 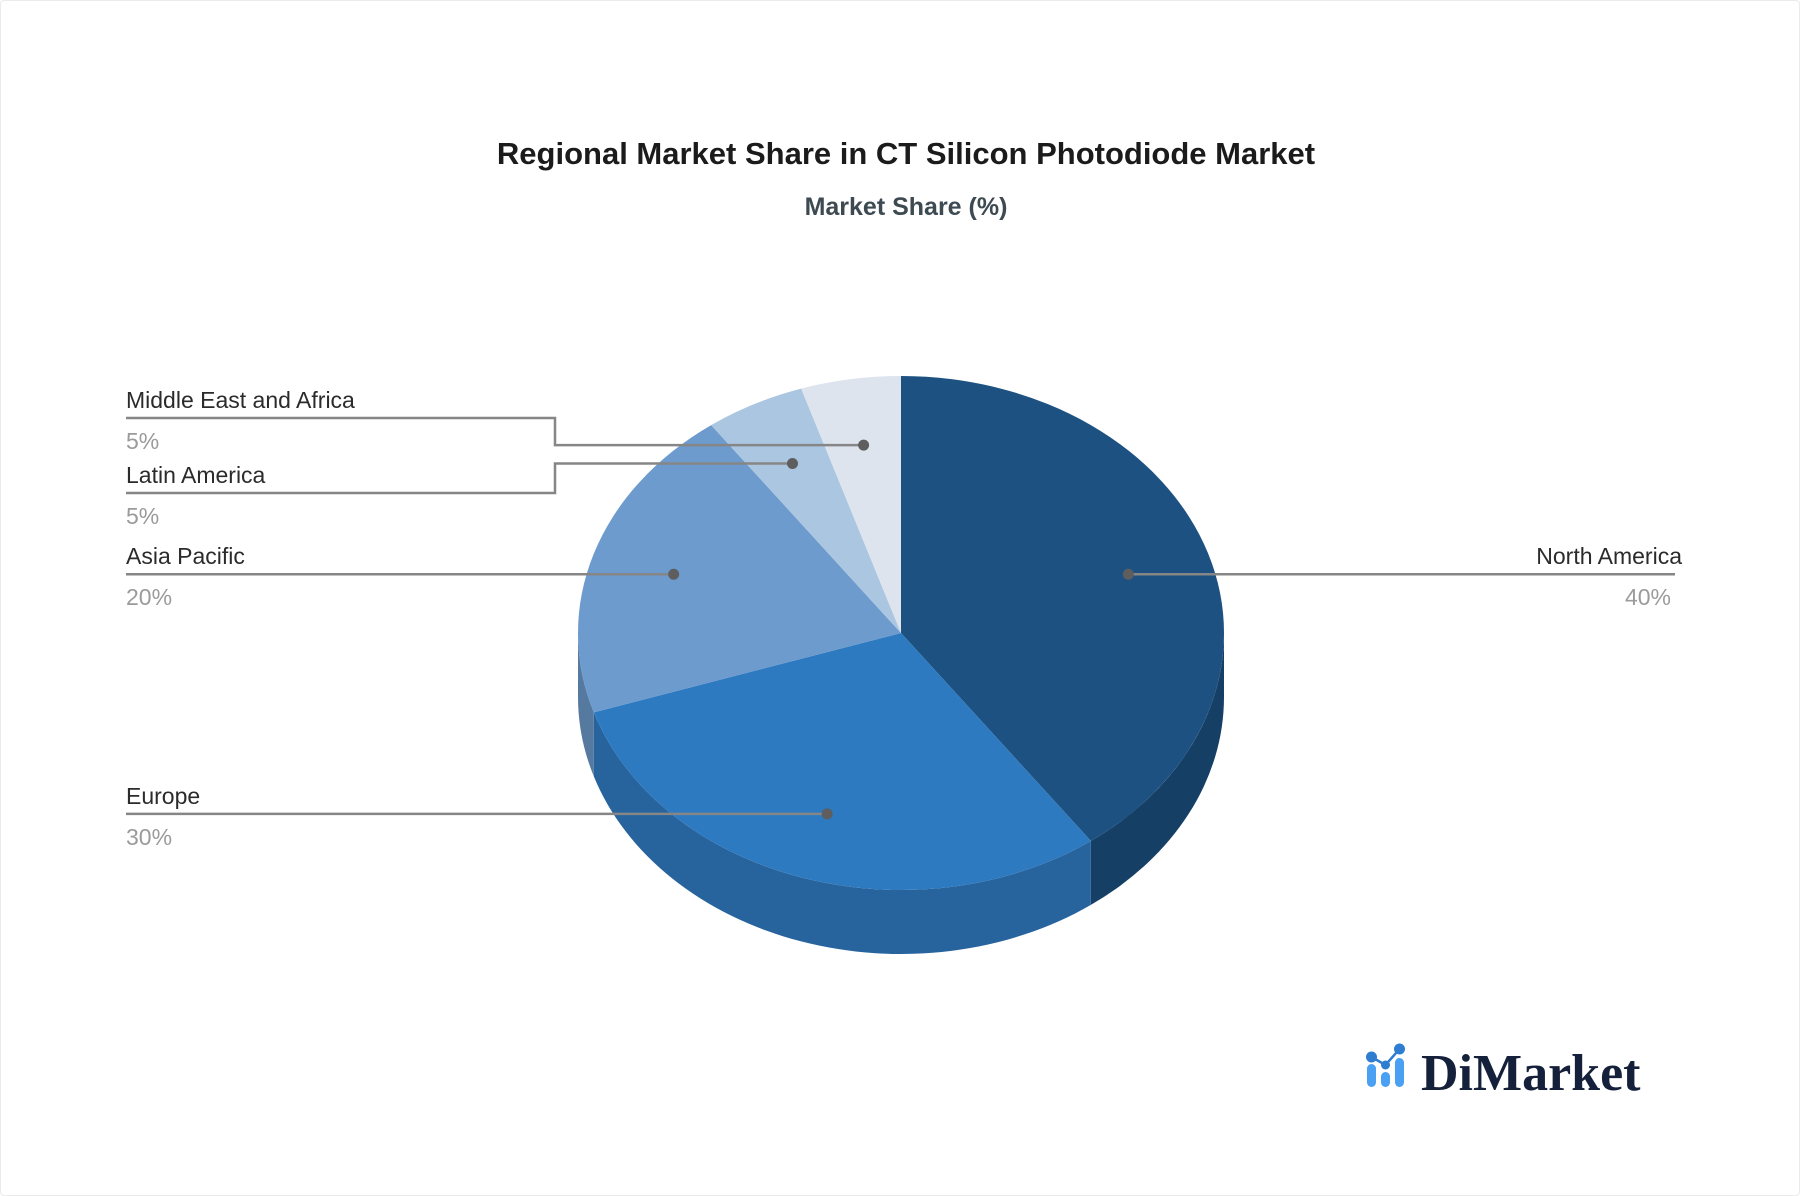 What do you see at coordinates (864, 445) in the screenshot?
I see `callout-dot-middle-east-and-africa` at bounding box center [864, 445].